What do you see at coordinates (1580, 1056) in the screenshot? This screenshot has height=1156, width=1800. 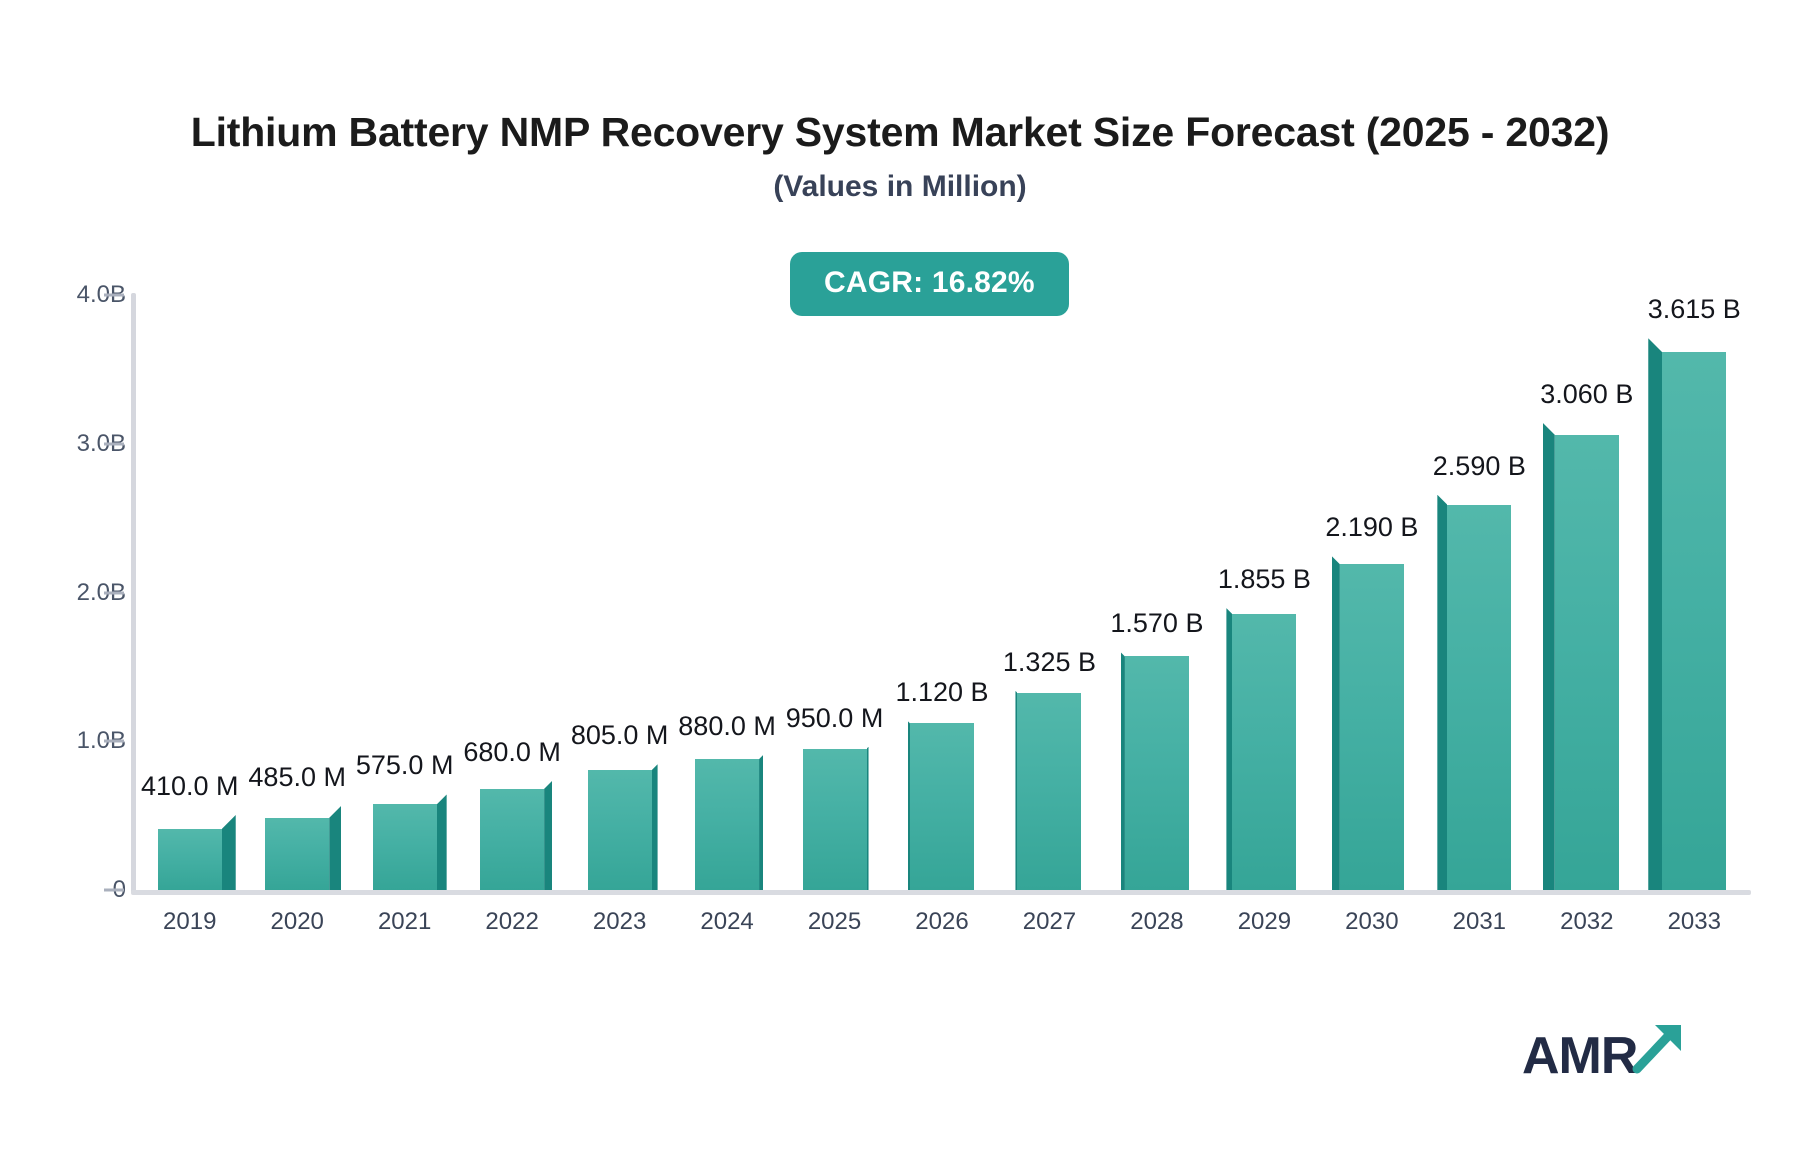 I see `amr-wordmark: AMR` at bounding box center [1580, 1056].